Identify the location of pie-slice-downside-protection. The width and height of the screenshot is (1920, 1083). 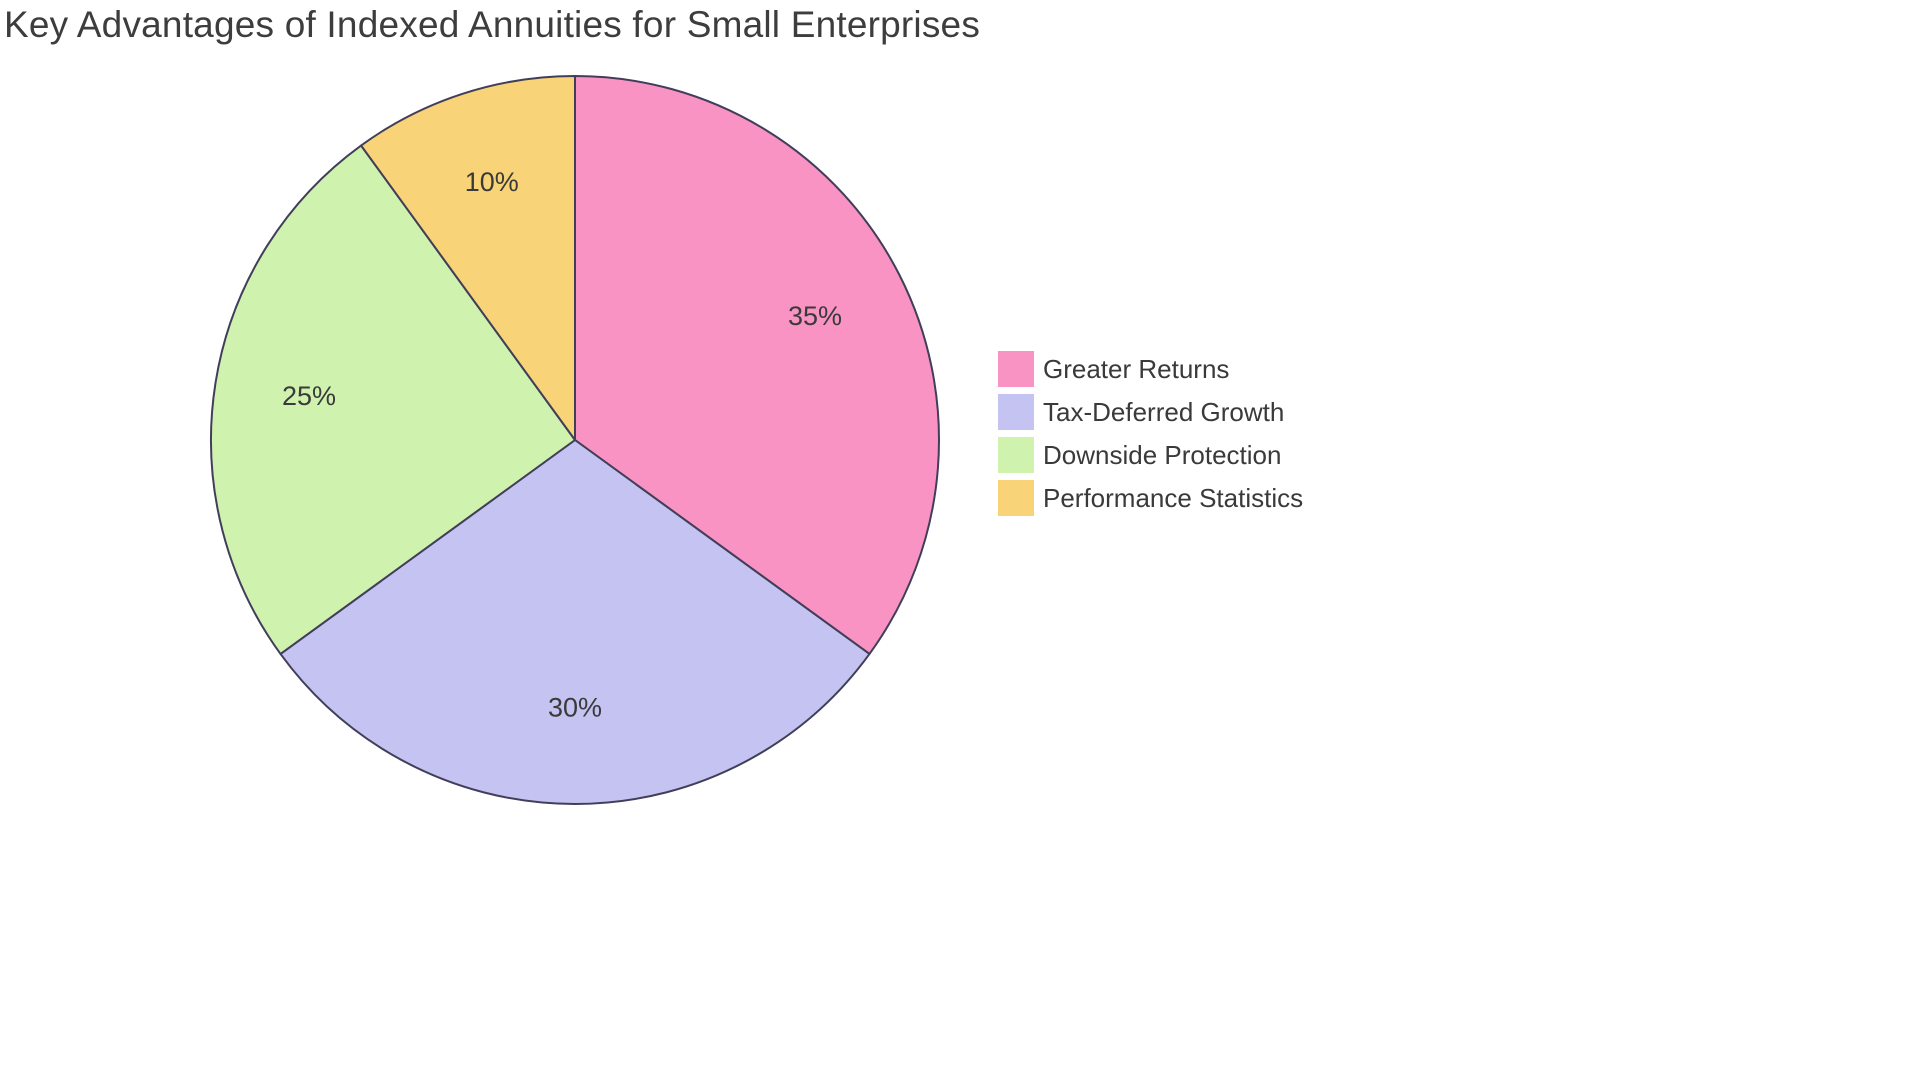
(393, 399).